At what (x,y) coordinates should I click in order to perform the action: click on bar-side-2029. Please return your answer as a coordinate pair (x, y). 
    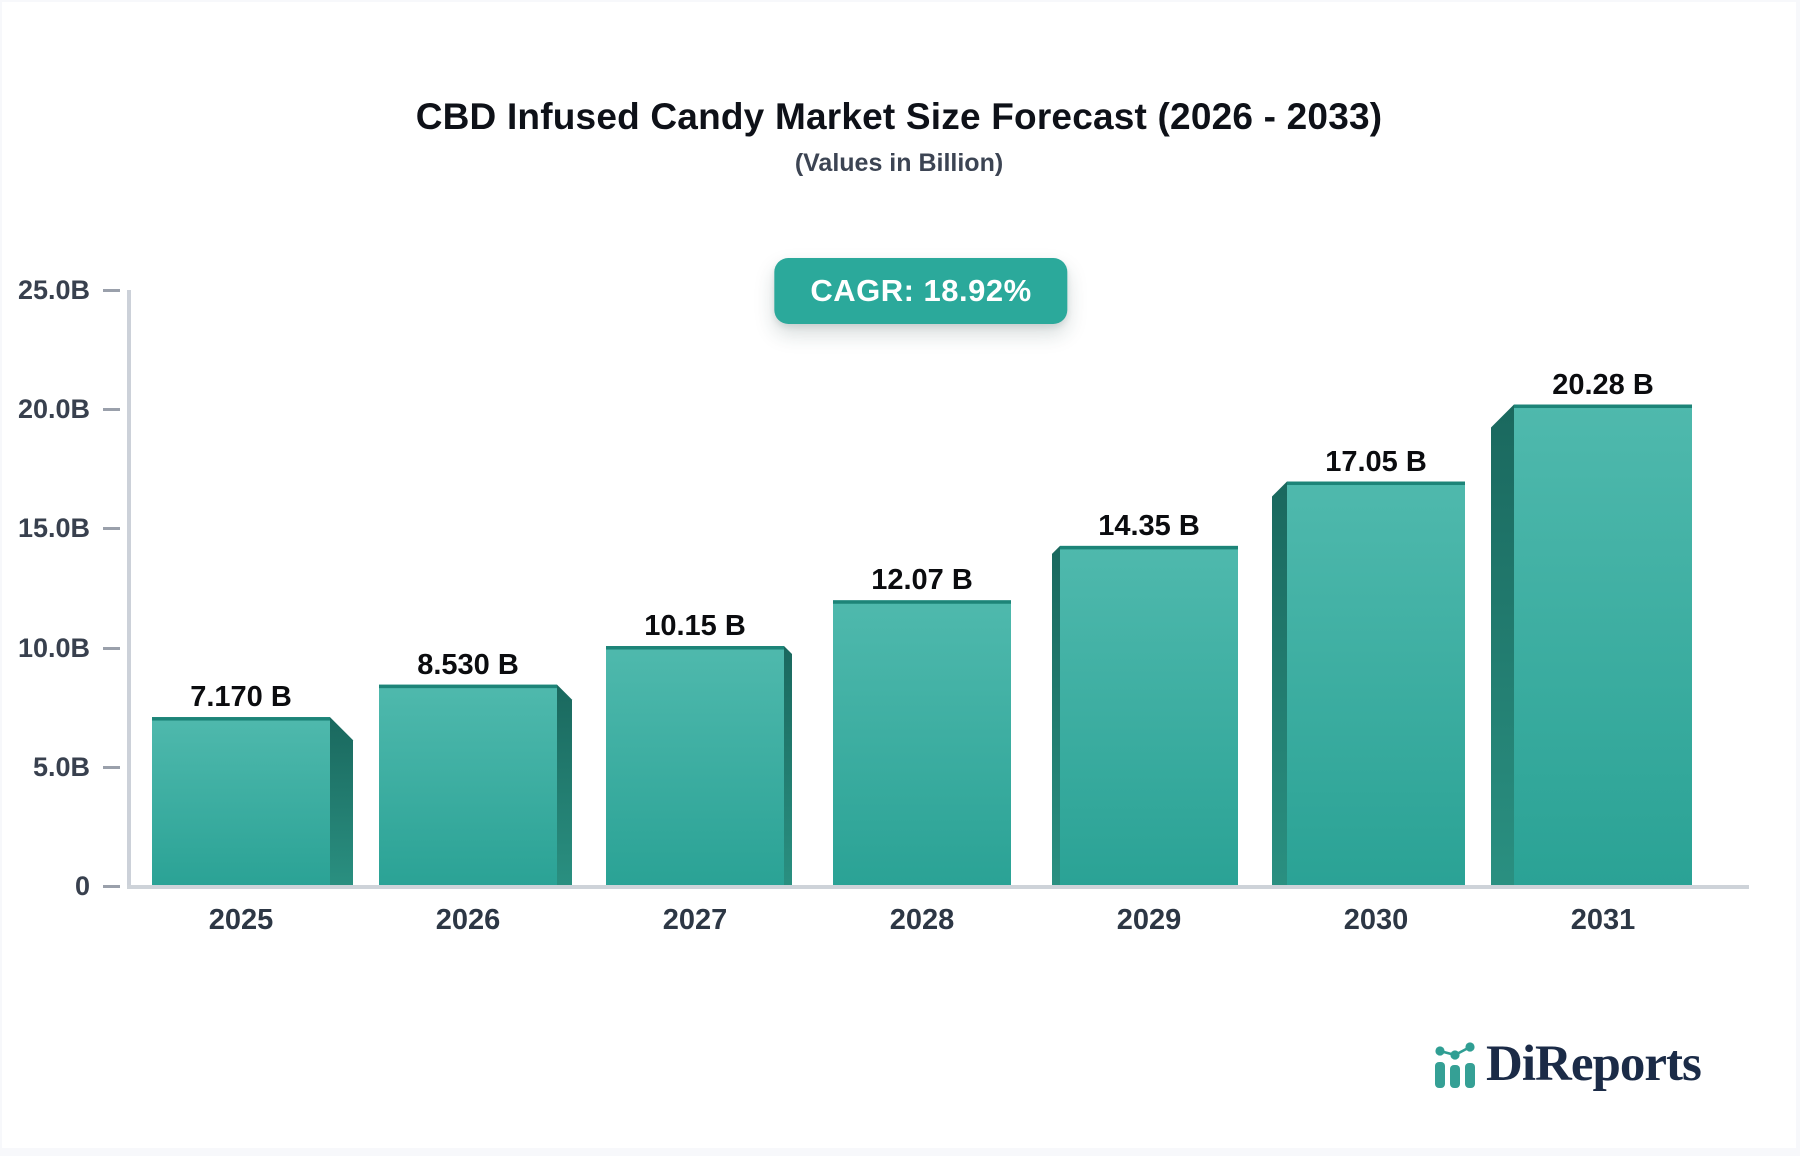
    Looking at the image, I should click on (1056, 716).